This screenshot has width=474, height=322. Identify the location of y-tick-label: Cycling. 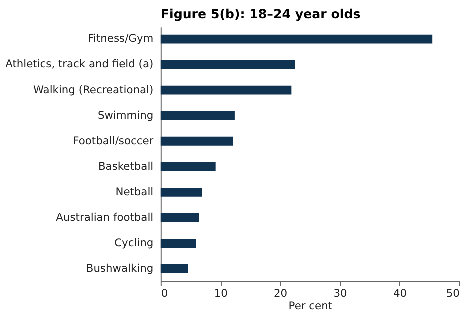
(134, 243).